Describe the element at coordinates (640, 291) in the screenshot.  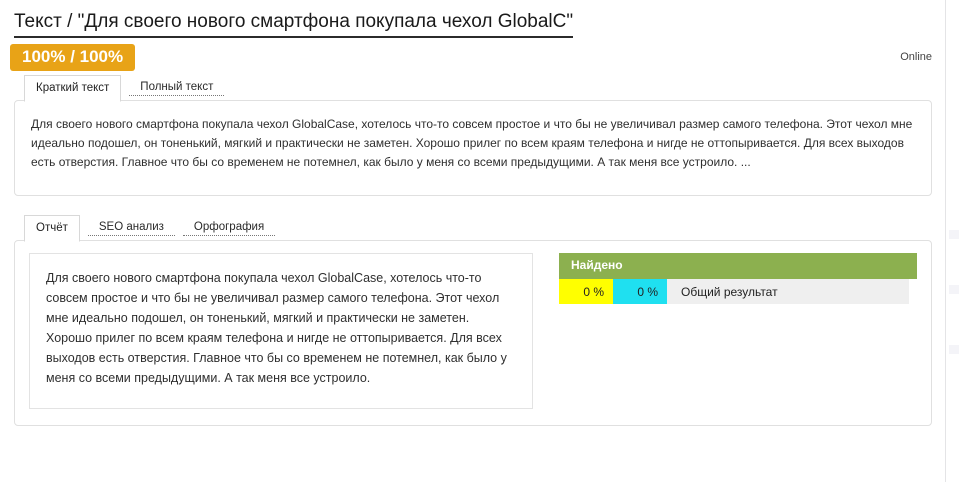
I see `result-value-cyan: 0 %` at that location.